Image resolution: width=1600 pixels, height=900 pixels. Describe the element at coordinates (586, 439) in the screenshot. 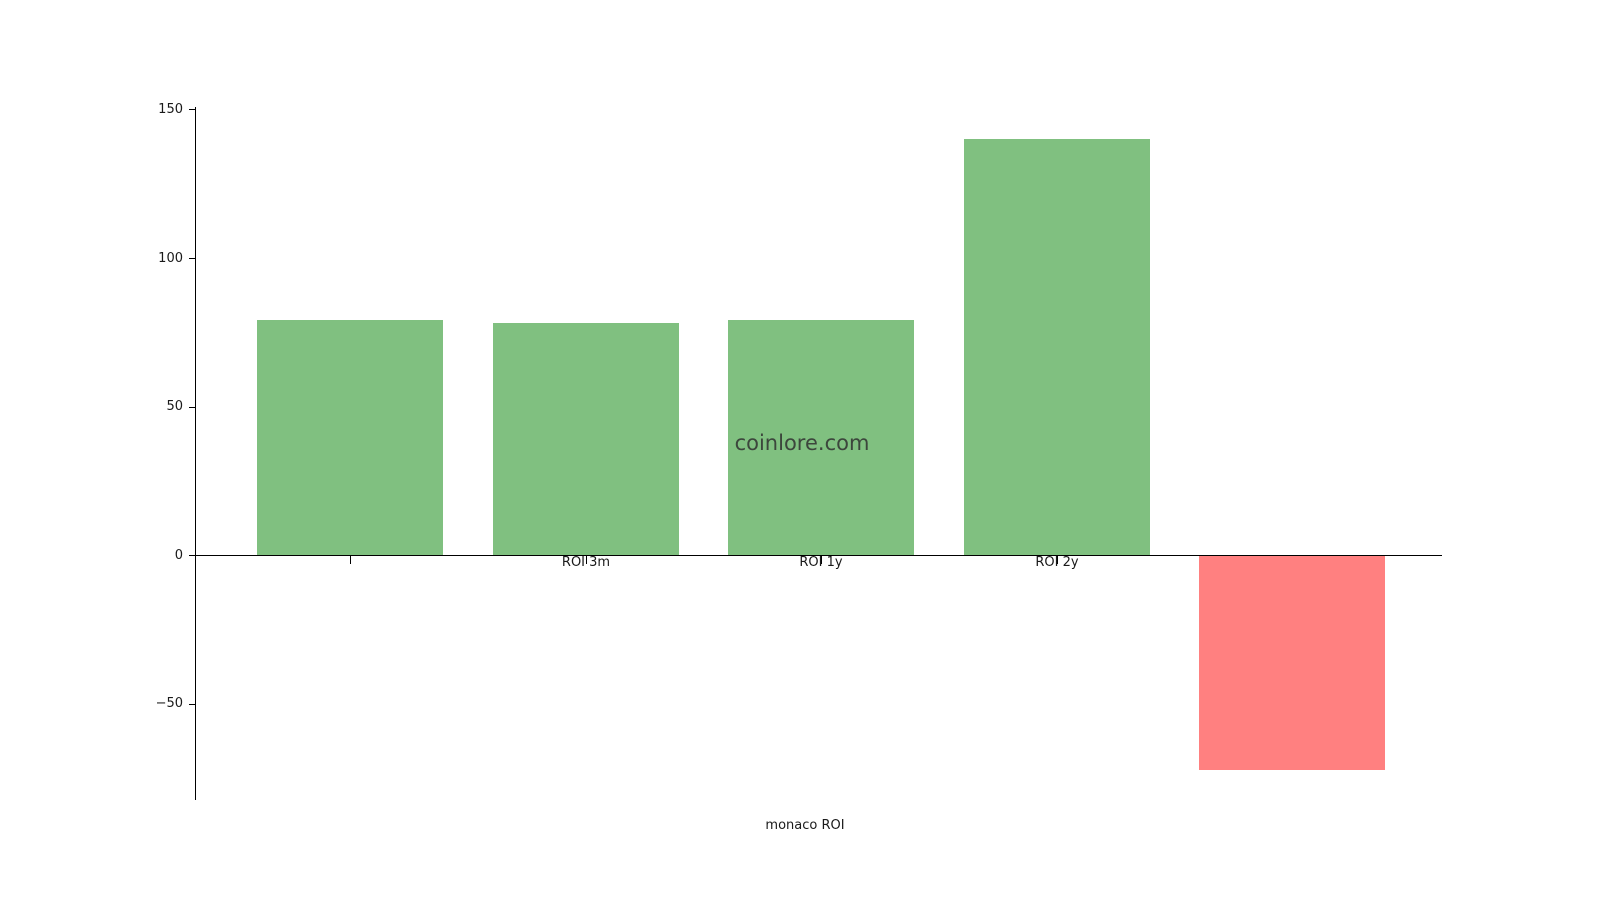

I see `bar-roi-3m` at that location.